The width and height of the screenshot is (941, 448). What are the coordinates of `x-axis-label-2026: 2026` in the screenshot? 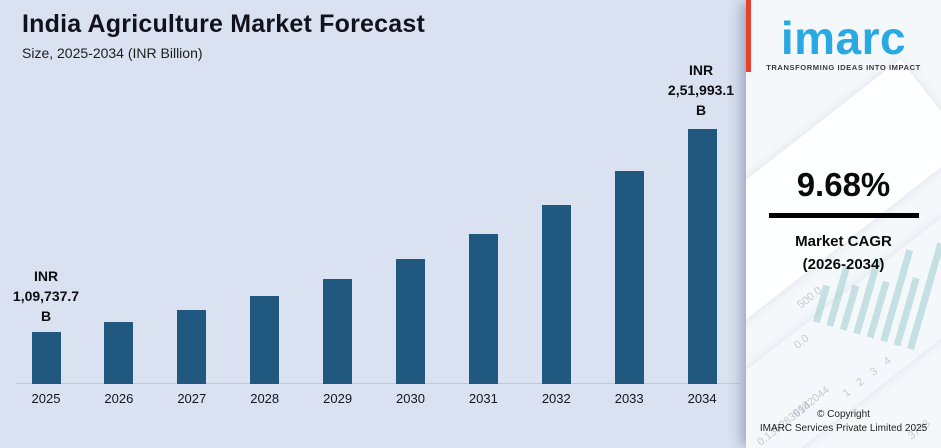 It's located at (119, 398).